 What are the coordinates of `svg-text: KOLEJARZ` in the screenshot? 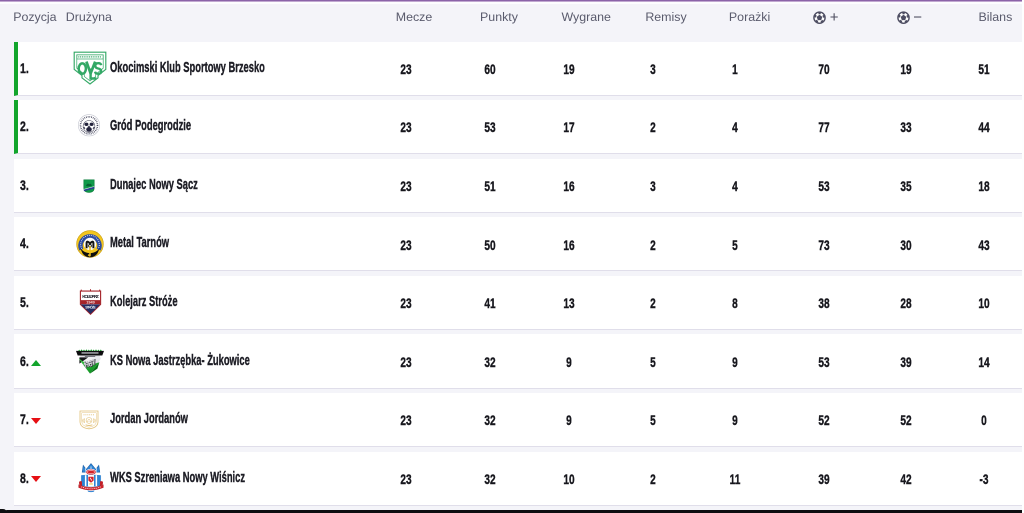 It's located at (90, 296).